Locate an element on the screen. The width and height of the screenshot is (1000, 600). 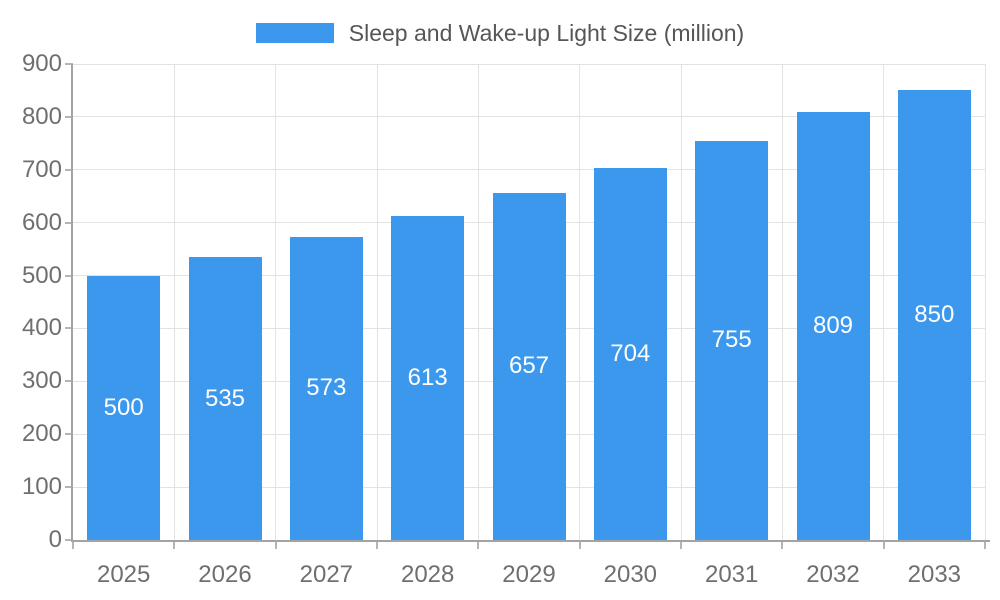
bar-value-label: 850 is located at coordinates (934, 315).